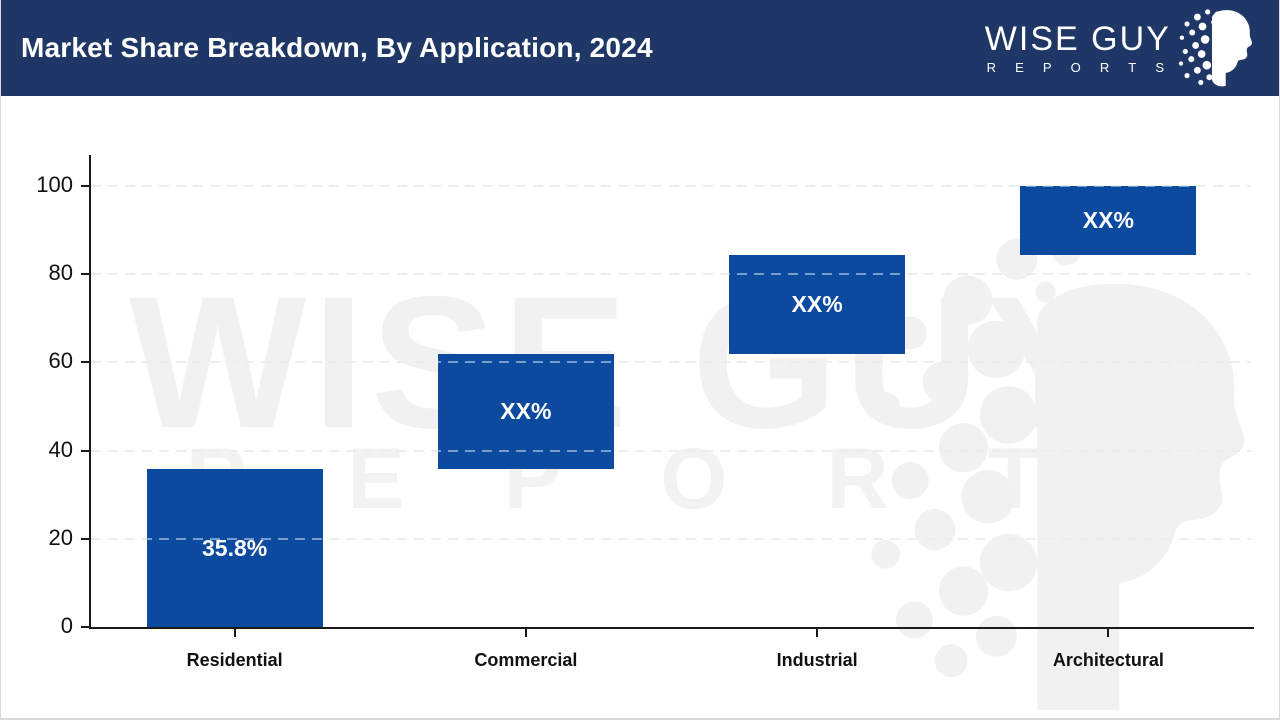  I want to click on x-axis-line, so click(671, 628).